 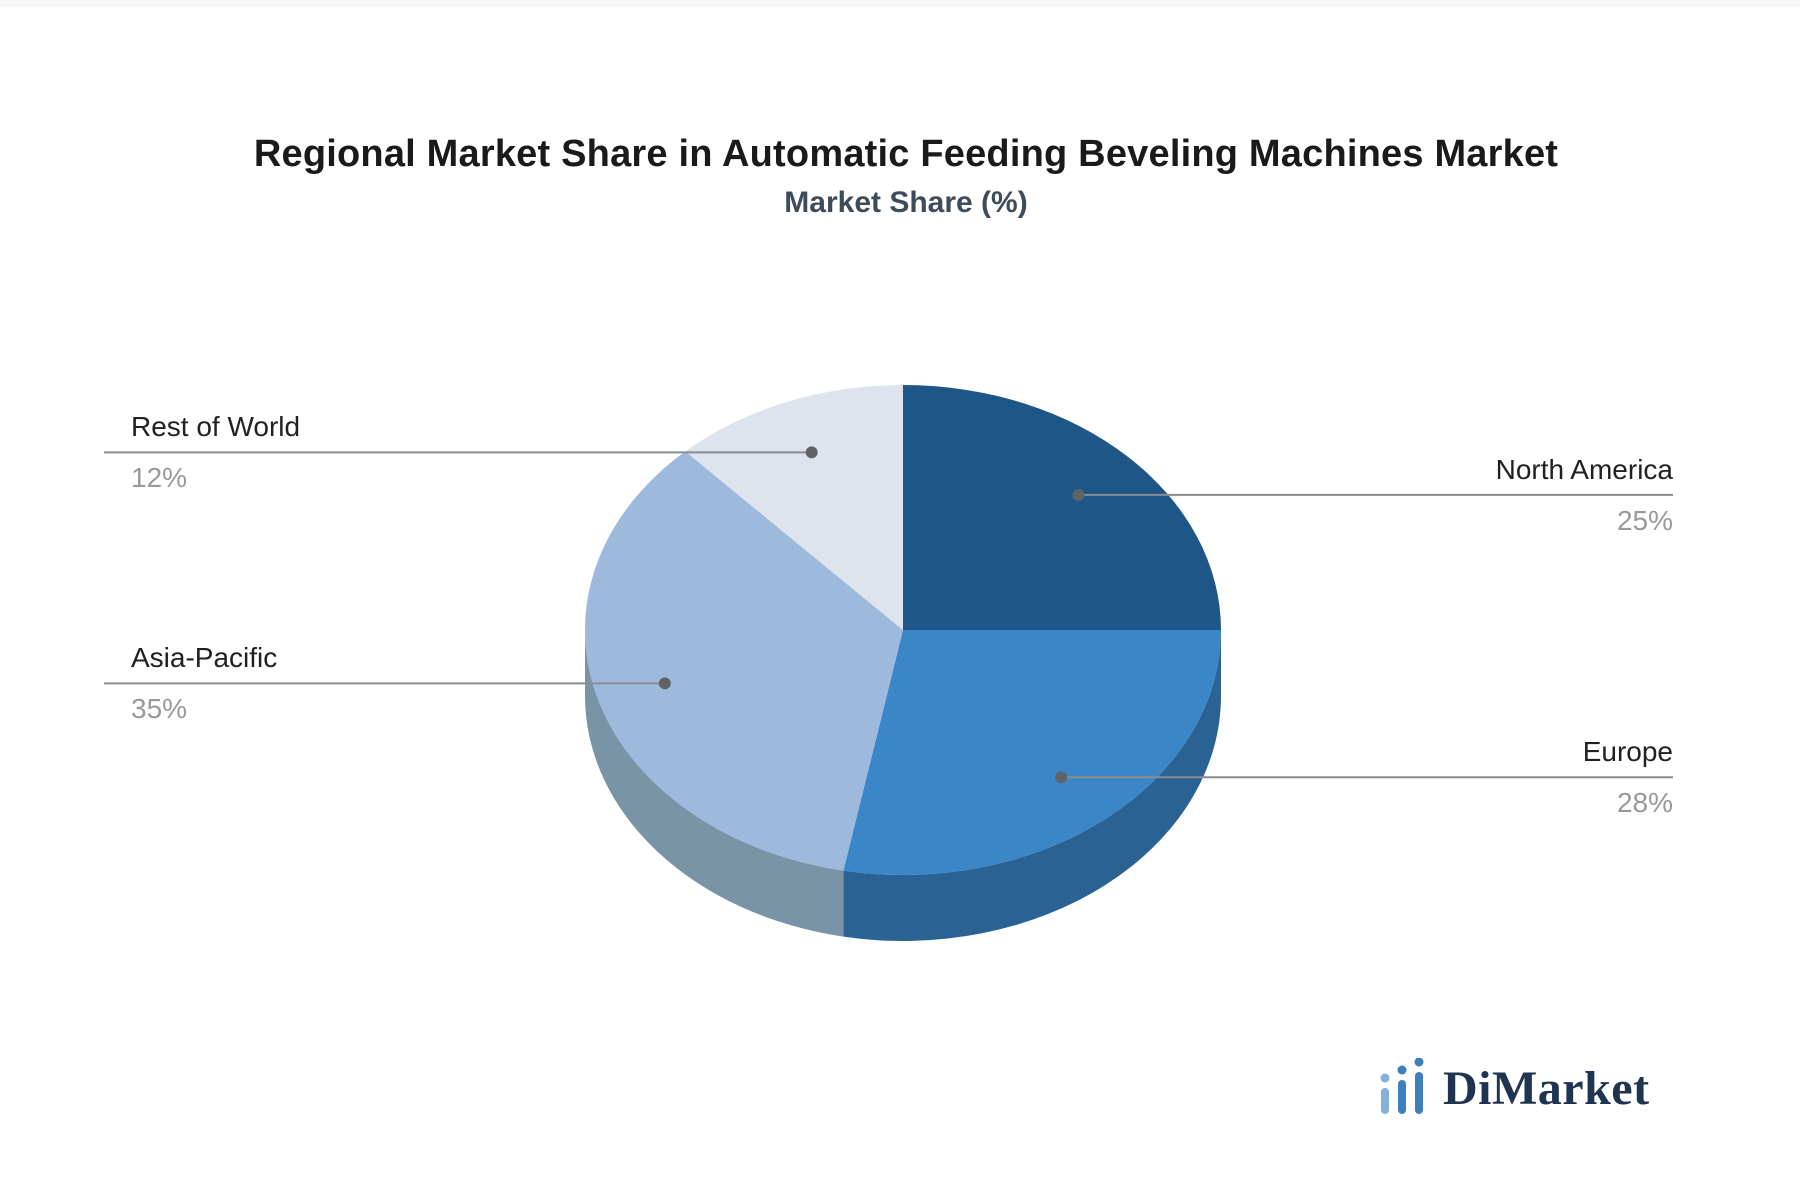 I want to click on leader-dot-north-america, so click(x=1078, y=494).